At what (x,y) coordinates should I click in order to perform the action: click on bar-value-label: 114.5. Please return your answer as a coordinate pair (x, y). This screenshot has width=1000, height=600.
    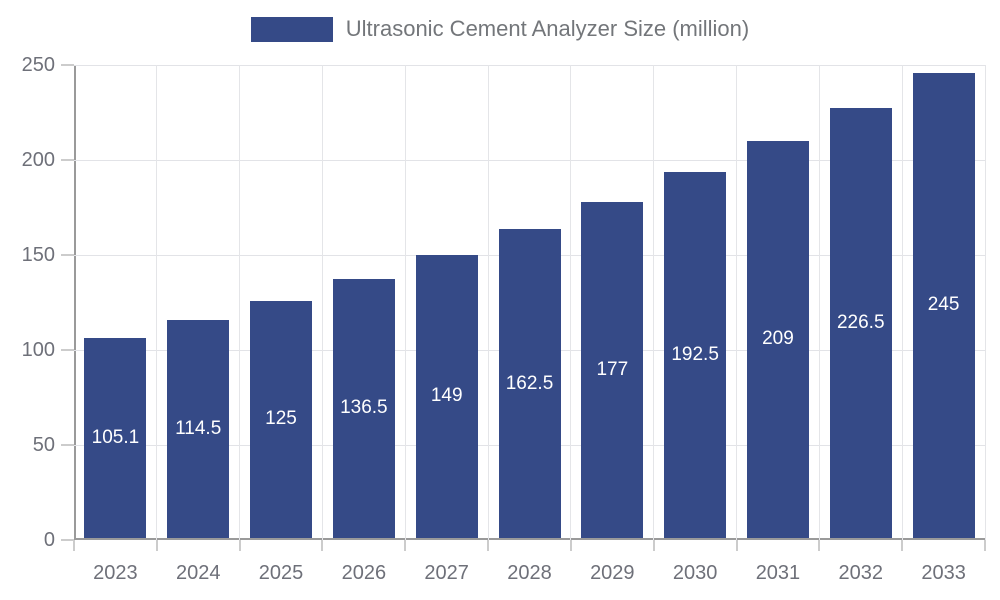
    Looking at the image, I should click on (198, 429).